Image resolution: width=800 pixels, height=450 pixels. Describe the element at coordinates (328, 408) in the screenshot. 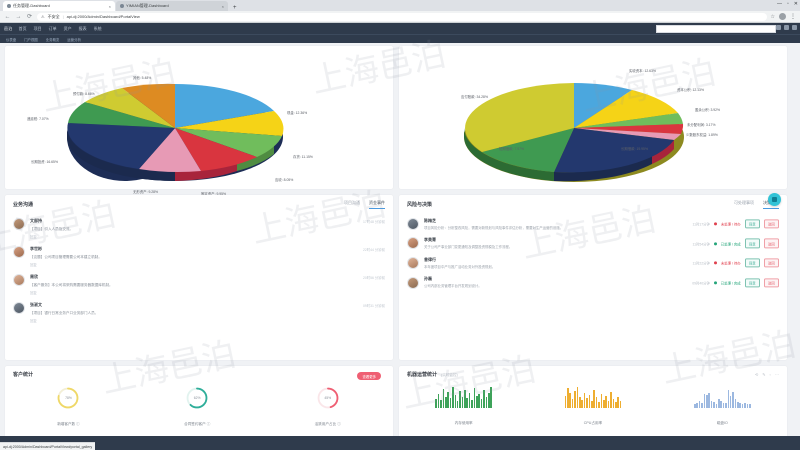

I see `gauge-active-users: 45% 活跃用户占比 ⓘ` at that location.